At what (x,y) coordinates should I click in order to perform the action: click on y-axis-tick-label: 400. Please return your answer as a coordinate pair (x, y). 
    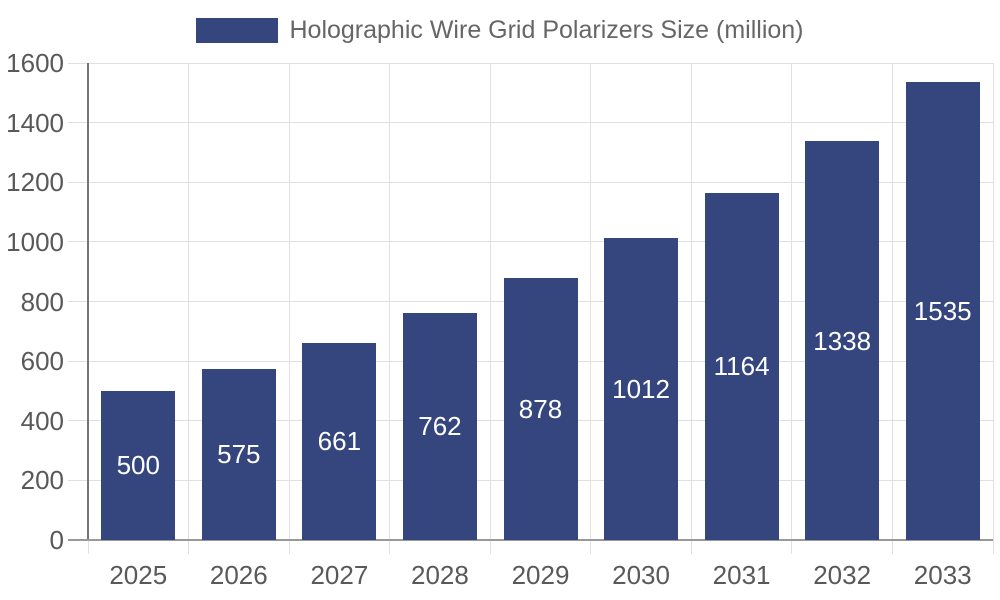
    Looking at the image, I should click on (42, 420).